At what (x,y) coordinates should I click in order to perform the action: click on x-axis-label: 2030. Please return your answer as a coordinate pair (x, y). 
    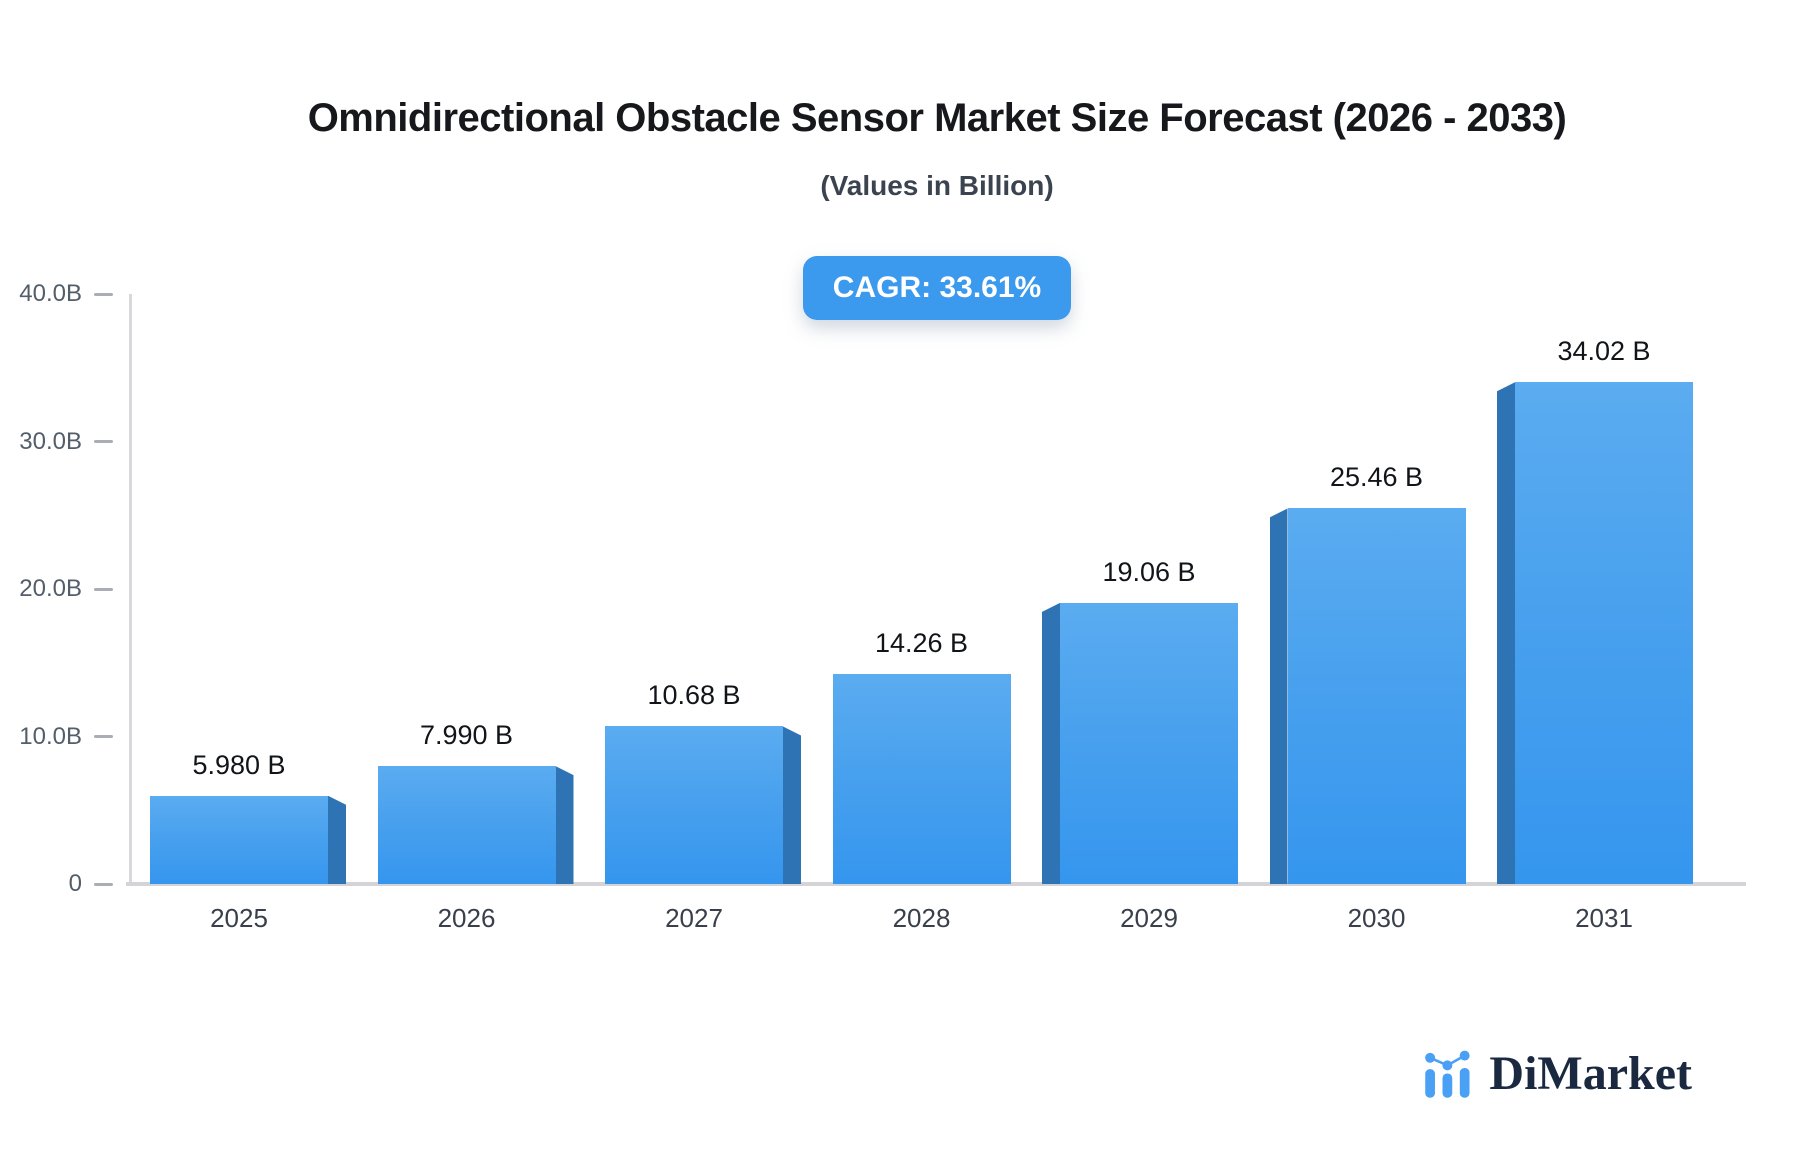
    Looking at the image, I should click on (1376, 918).